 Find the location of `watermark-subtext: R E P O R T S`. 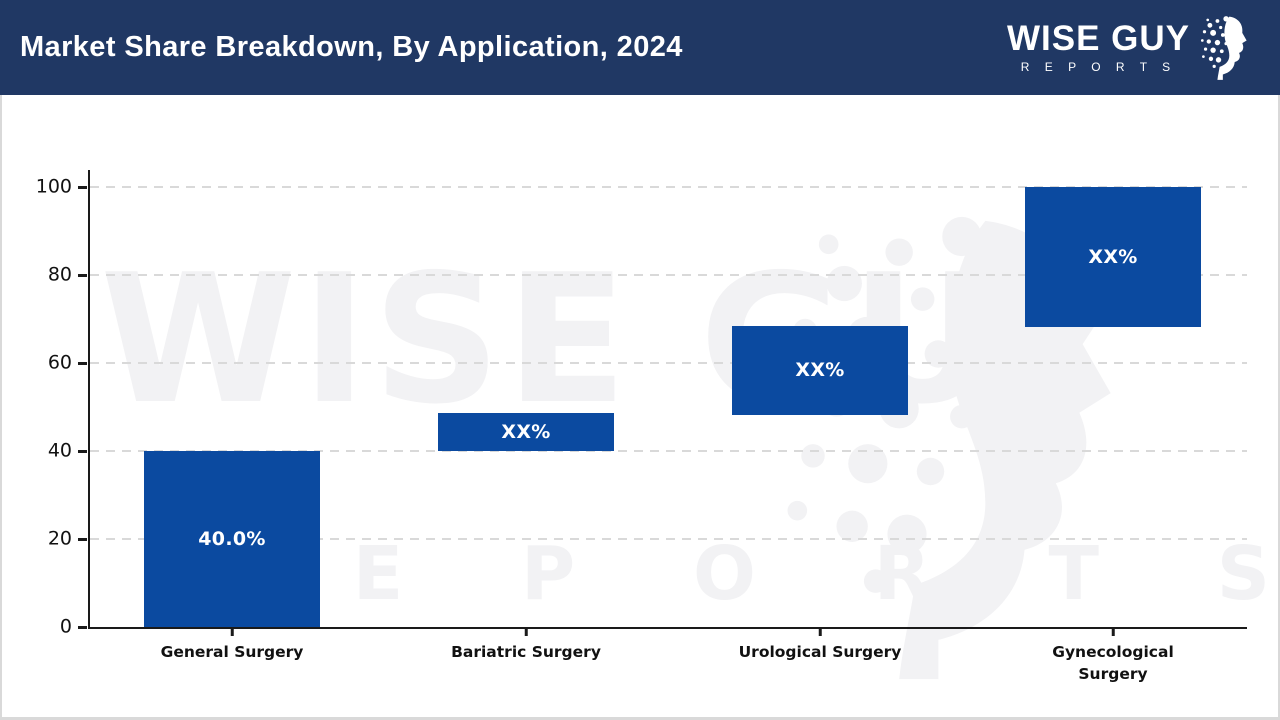

watermark-subtext: R E P O R T S is located at coordinates (729, 574).